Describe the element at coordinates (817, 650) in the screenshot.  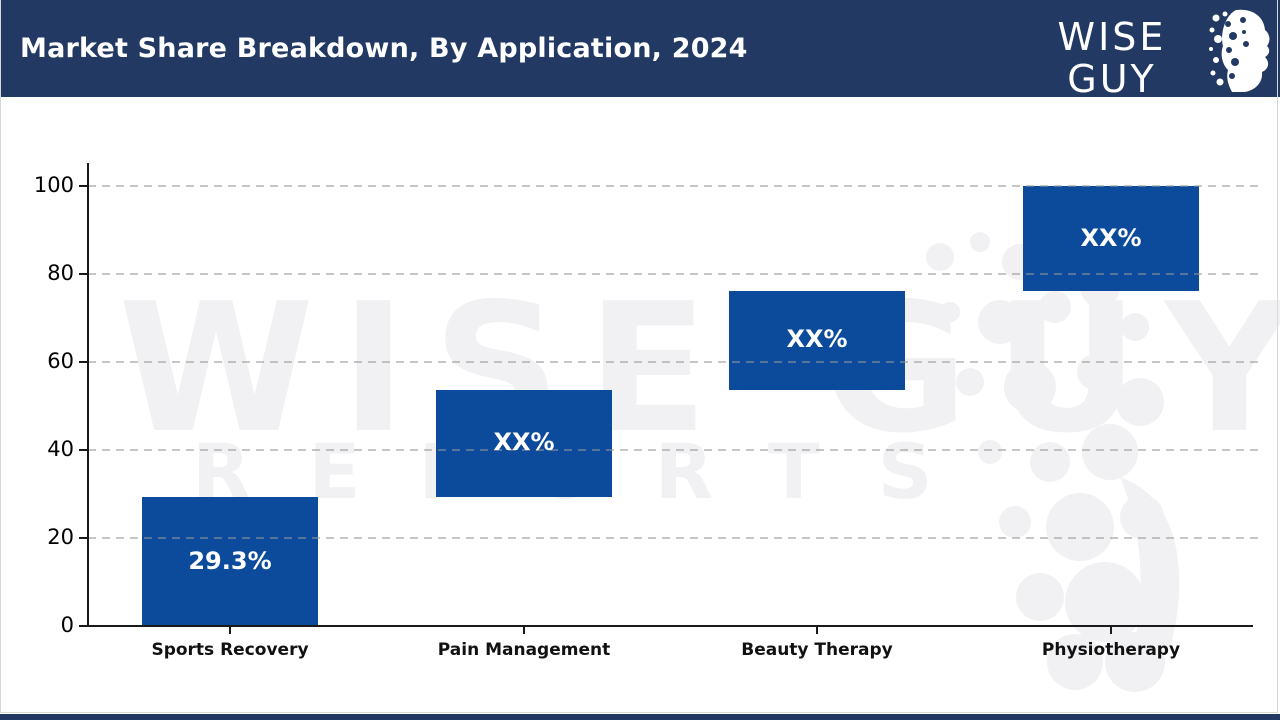
I see `x-tick-label-beauty-therapy: Beauty Therapy` at that location.